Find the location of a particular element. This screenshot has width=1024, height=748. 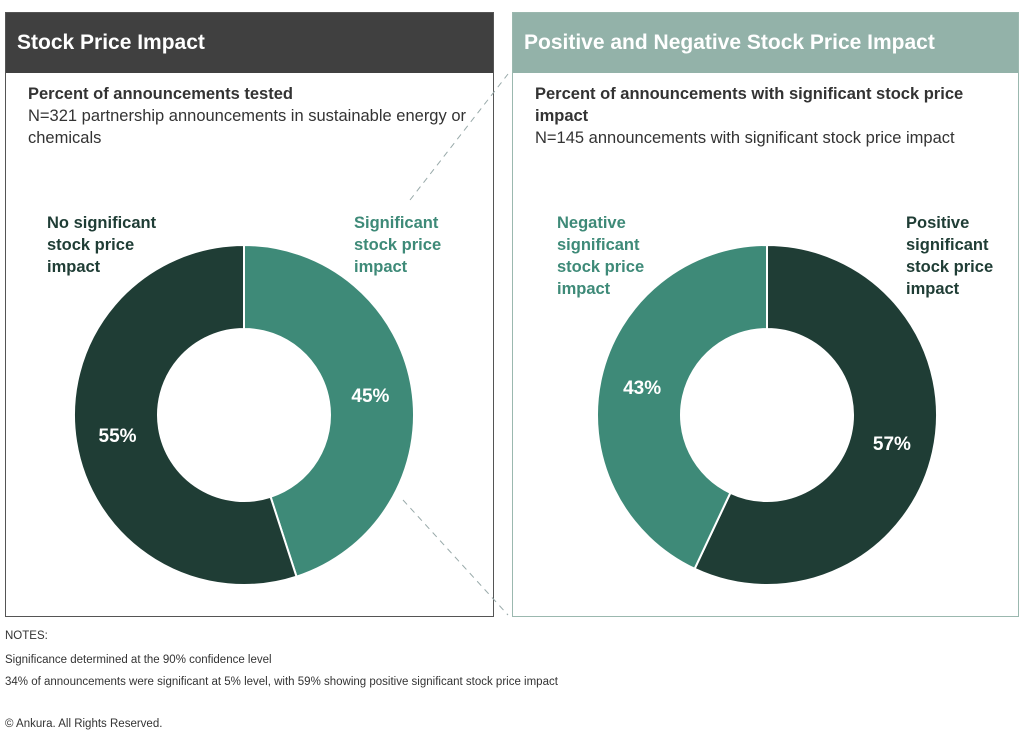

slice-label: Positive significant stock price impact is located at coordinates (950, 256).